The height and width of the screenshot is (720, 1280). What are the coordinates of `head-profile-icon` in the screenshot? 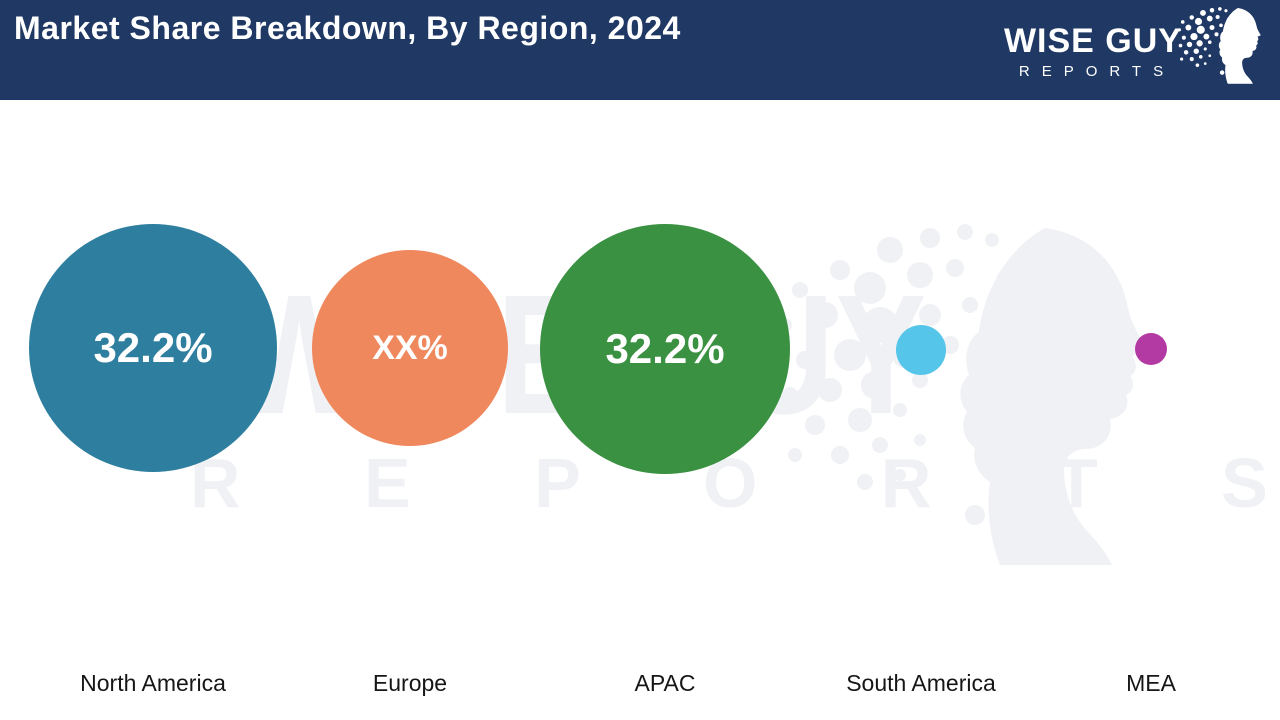 It's located at (1221, 45).